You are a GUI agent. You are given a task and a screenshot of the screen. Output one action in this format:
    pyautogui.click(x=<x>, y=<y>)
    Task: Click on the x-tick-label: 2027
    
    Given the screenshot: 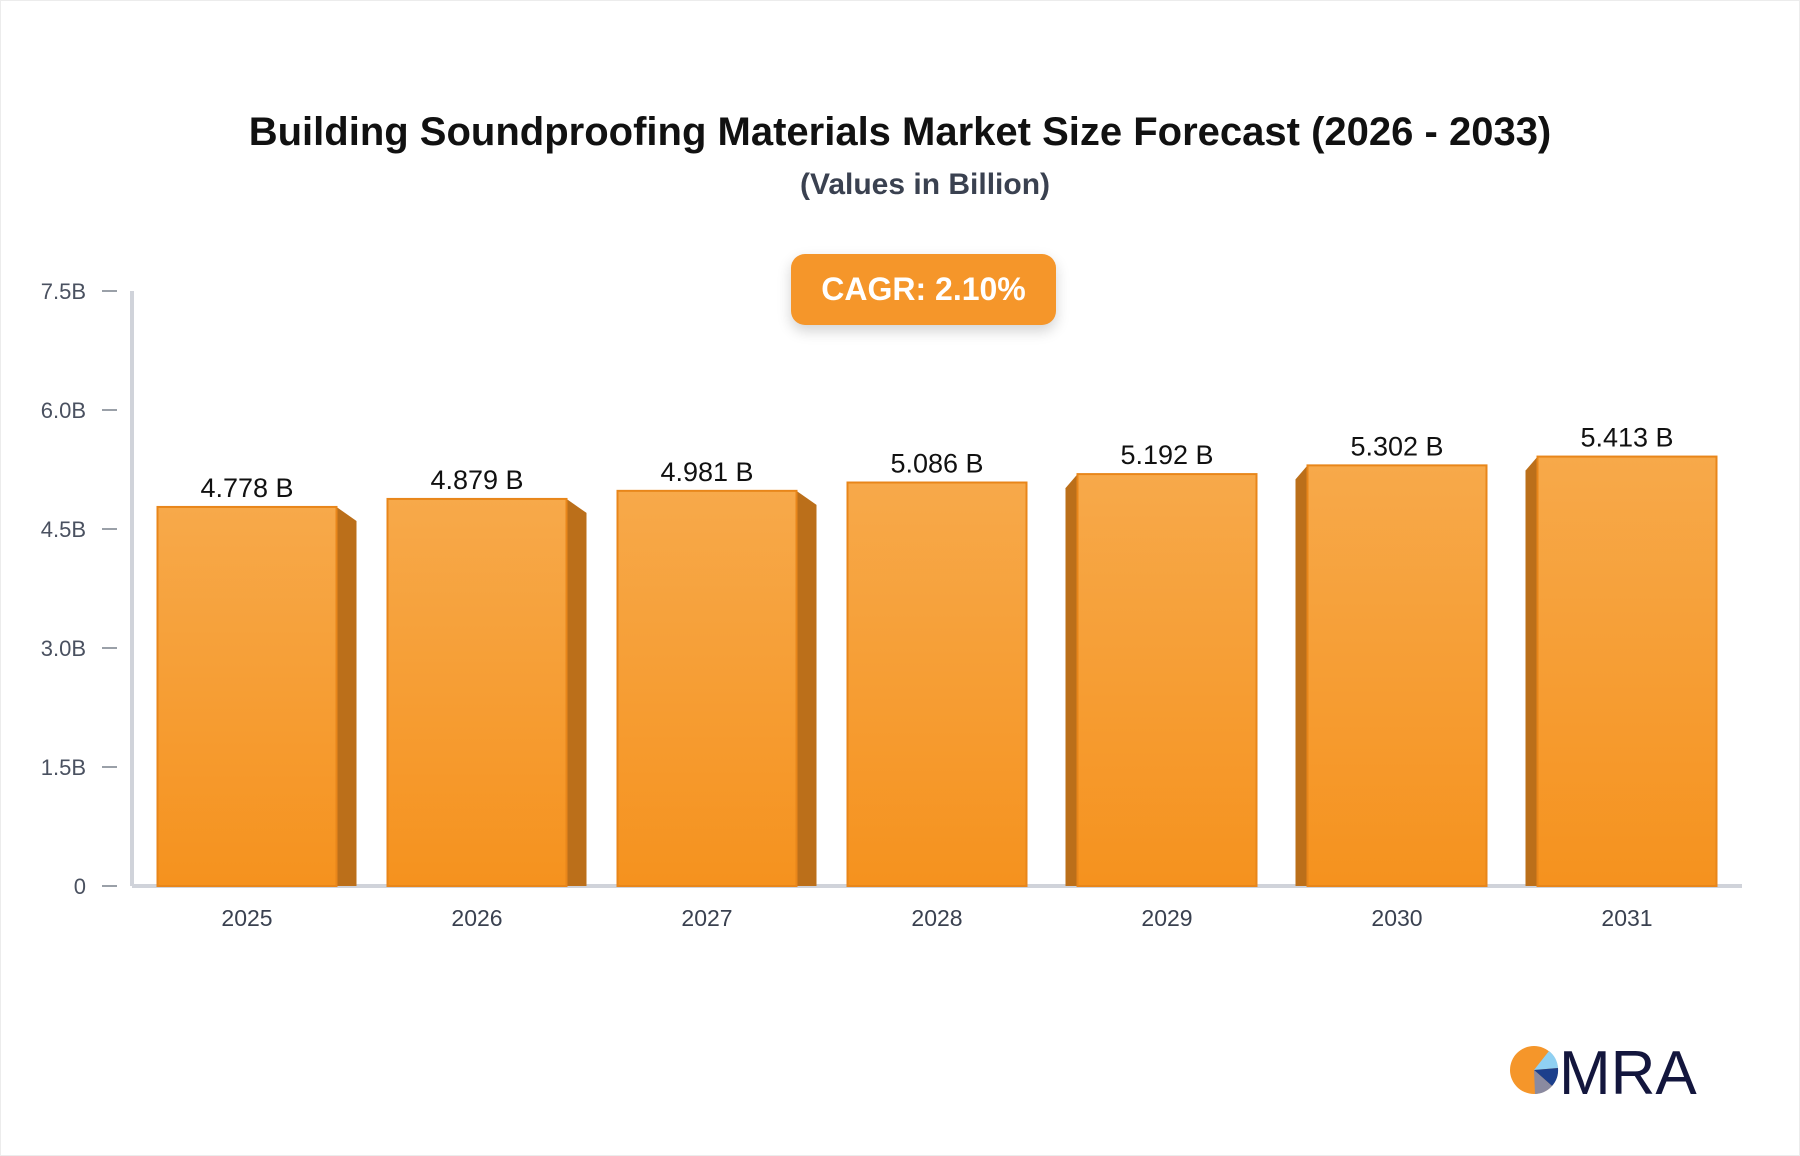 What is the action you would take?
    pyautogui.click(x=706, y=918)
    